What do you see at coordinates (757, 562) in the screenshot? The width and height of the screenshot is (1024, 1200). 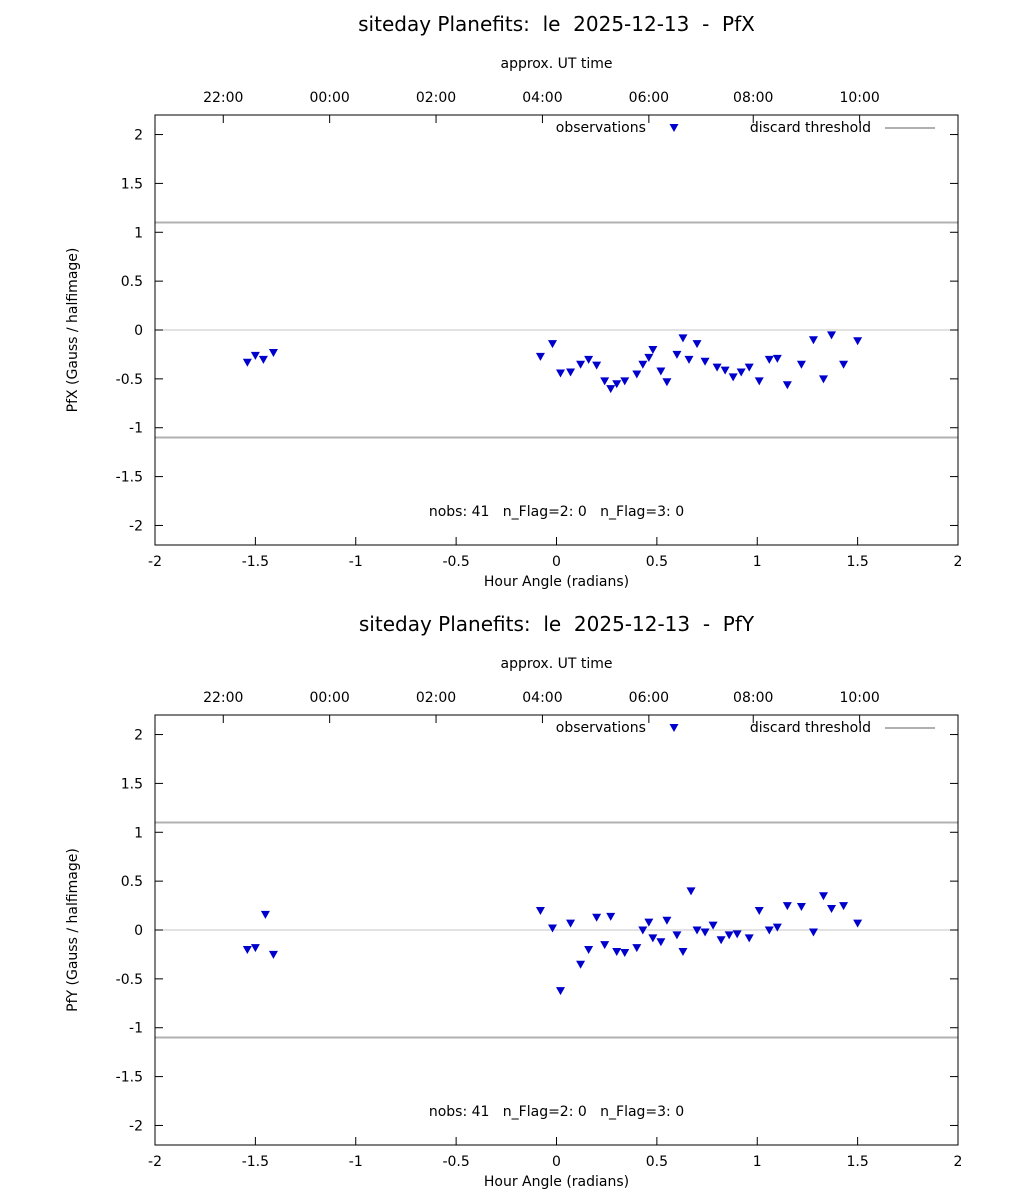 I see `x-tick-label: 1` at bounding box center [757, 562].